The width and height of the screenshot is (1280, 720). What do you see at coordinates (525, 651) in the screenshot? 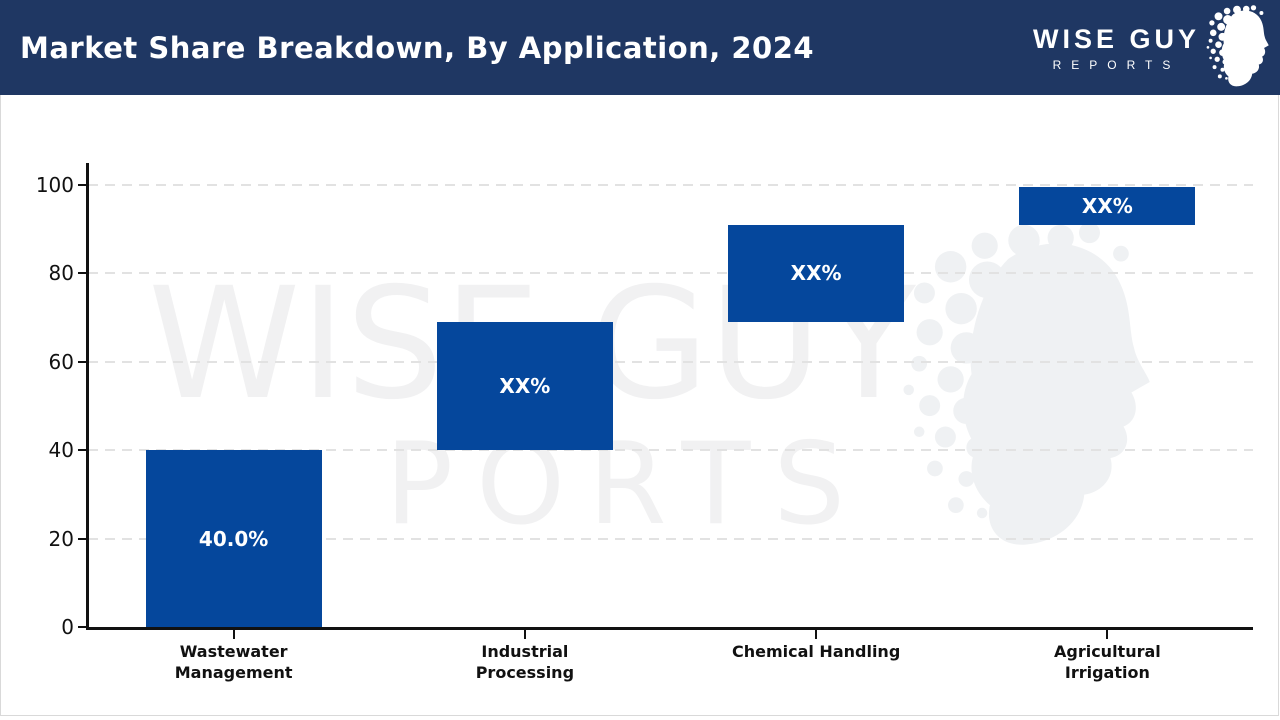
I see `x-category-label-line: Industrial` at bounding box center [525, 651].